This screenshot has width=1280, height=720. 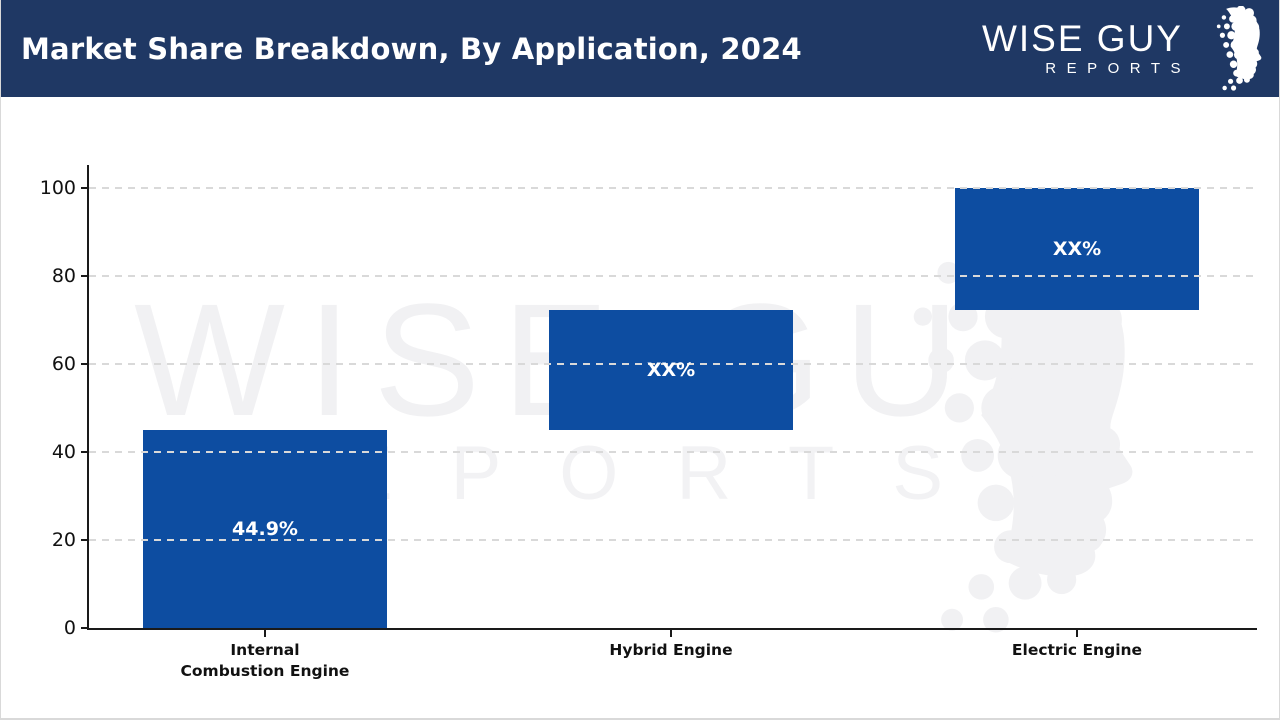 What do you see at coordinates (1082, 38) in the screenshot?
I see `logo-wordmark: WISE GUY` at bounding box center [1082, 38].